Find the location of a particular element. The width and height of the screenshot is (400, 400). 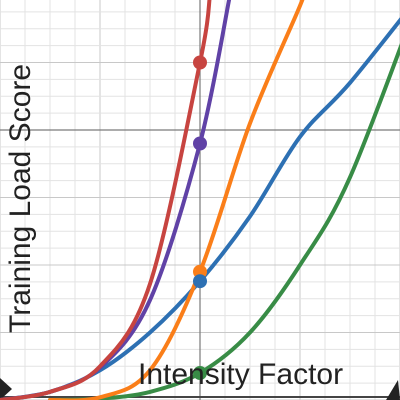

x-axis-right-arrow-icon is located at coordinates (393, 390).